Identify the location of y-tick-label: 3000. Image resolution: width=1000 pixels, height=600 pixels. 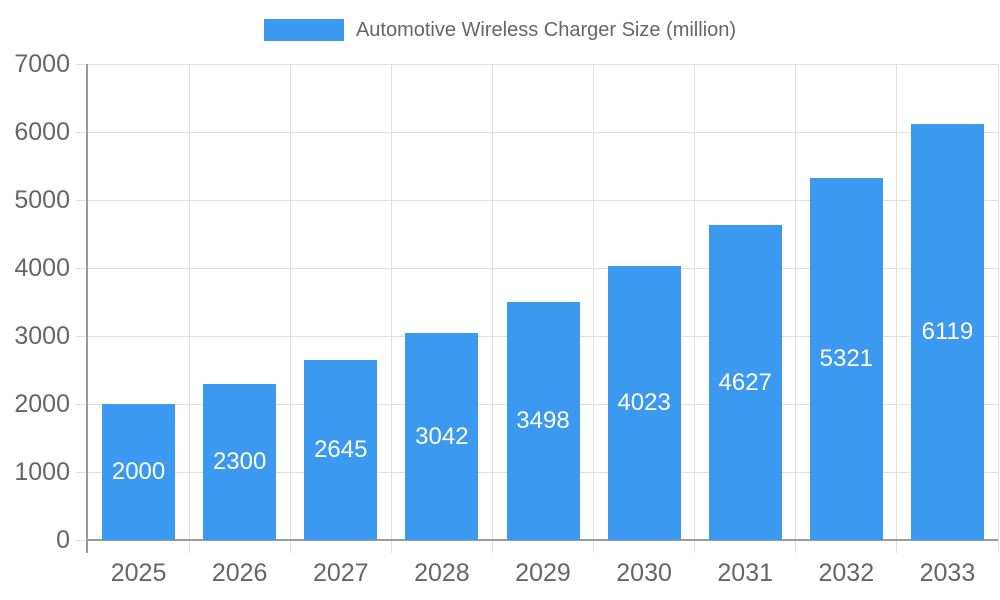
(42, 336).